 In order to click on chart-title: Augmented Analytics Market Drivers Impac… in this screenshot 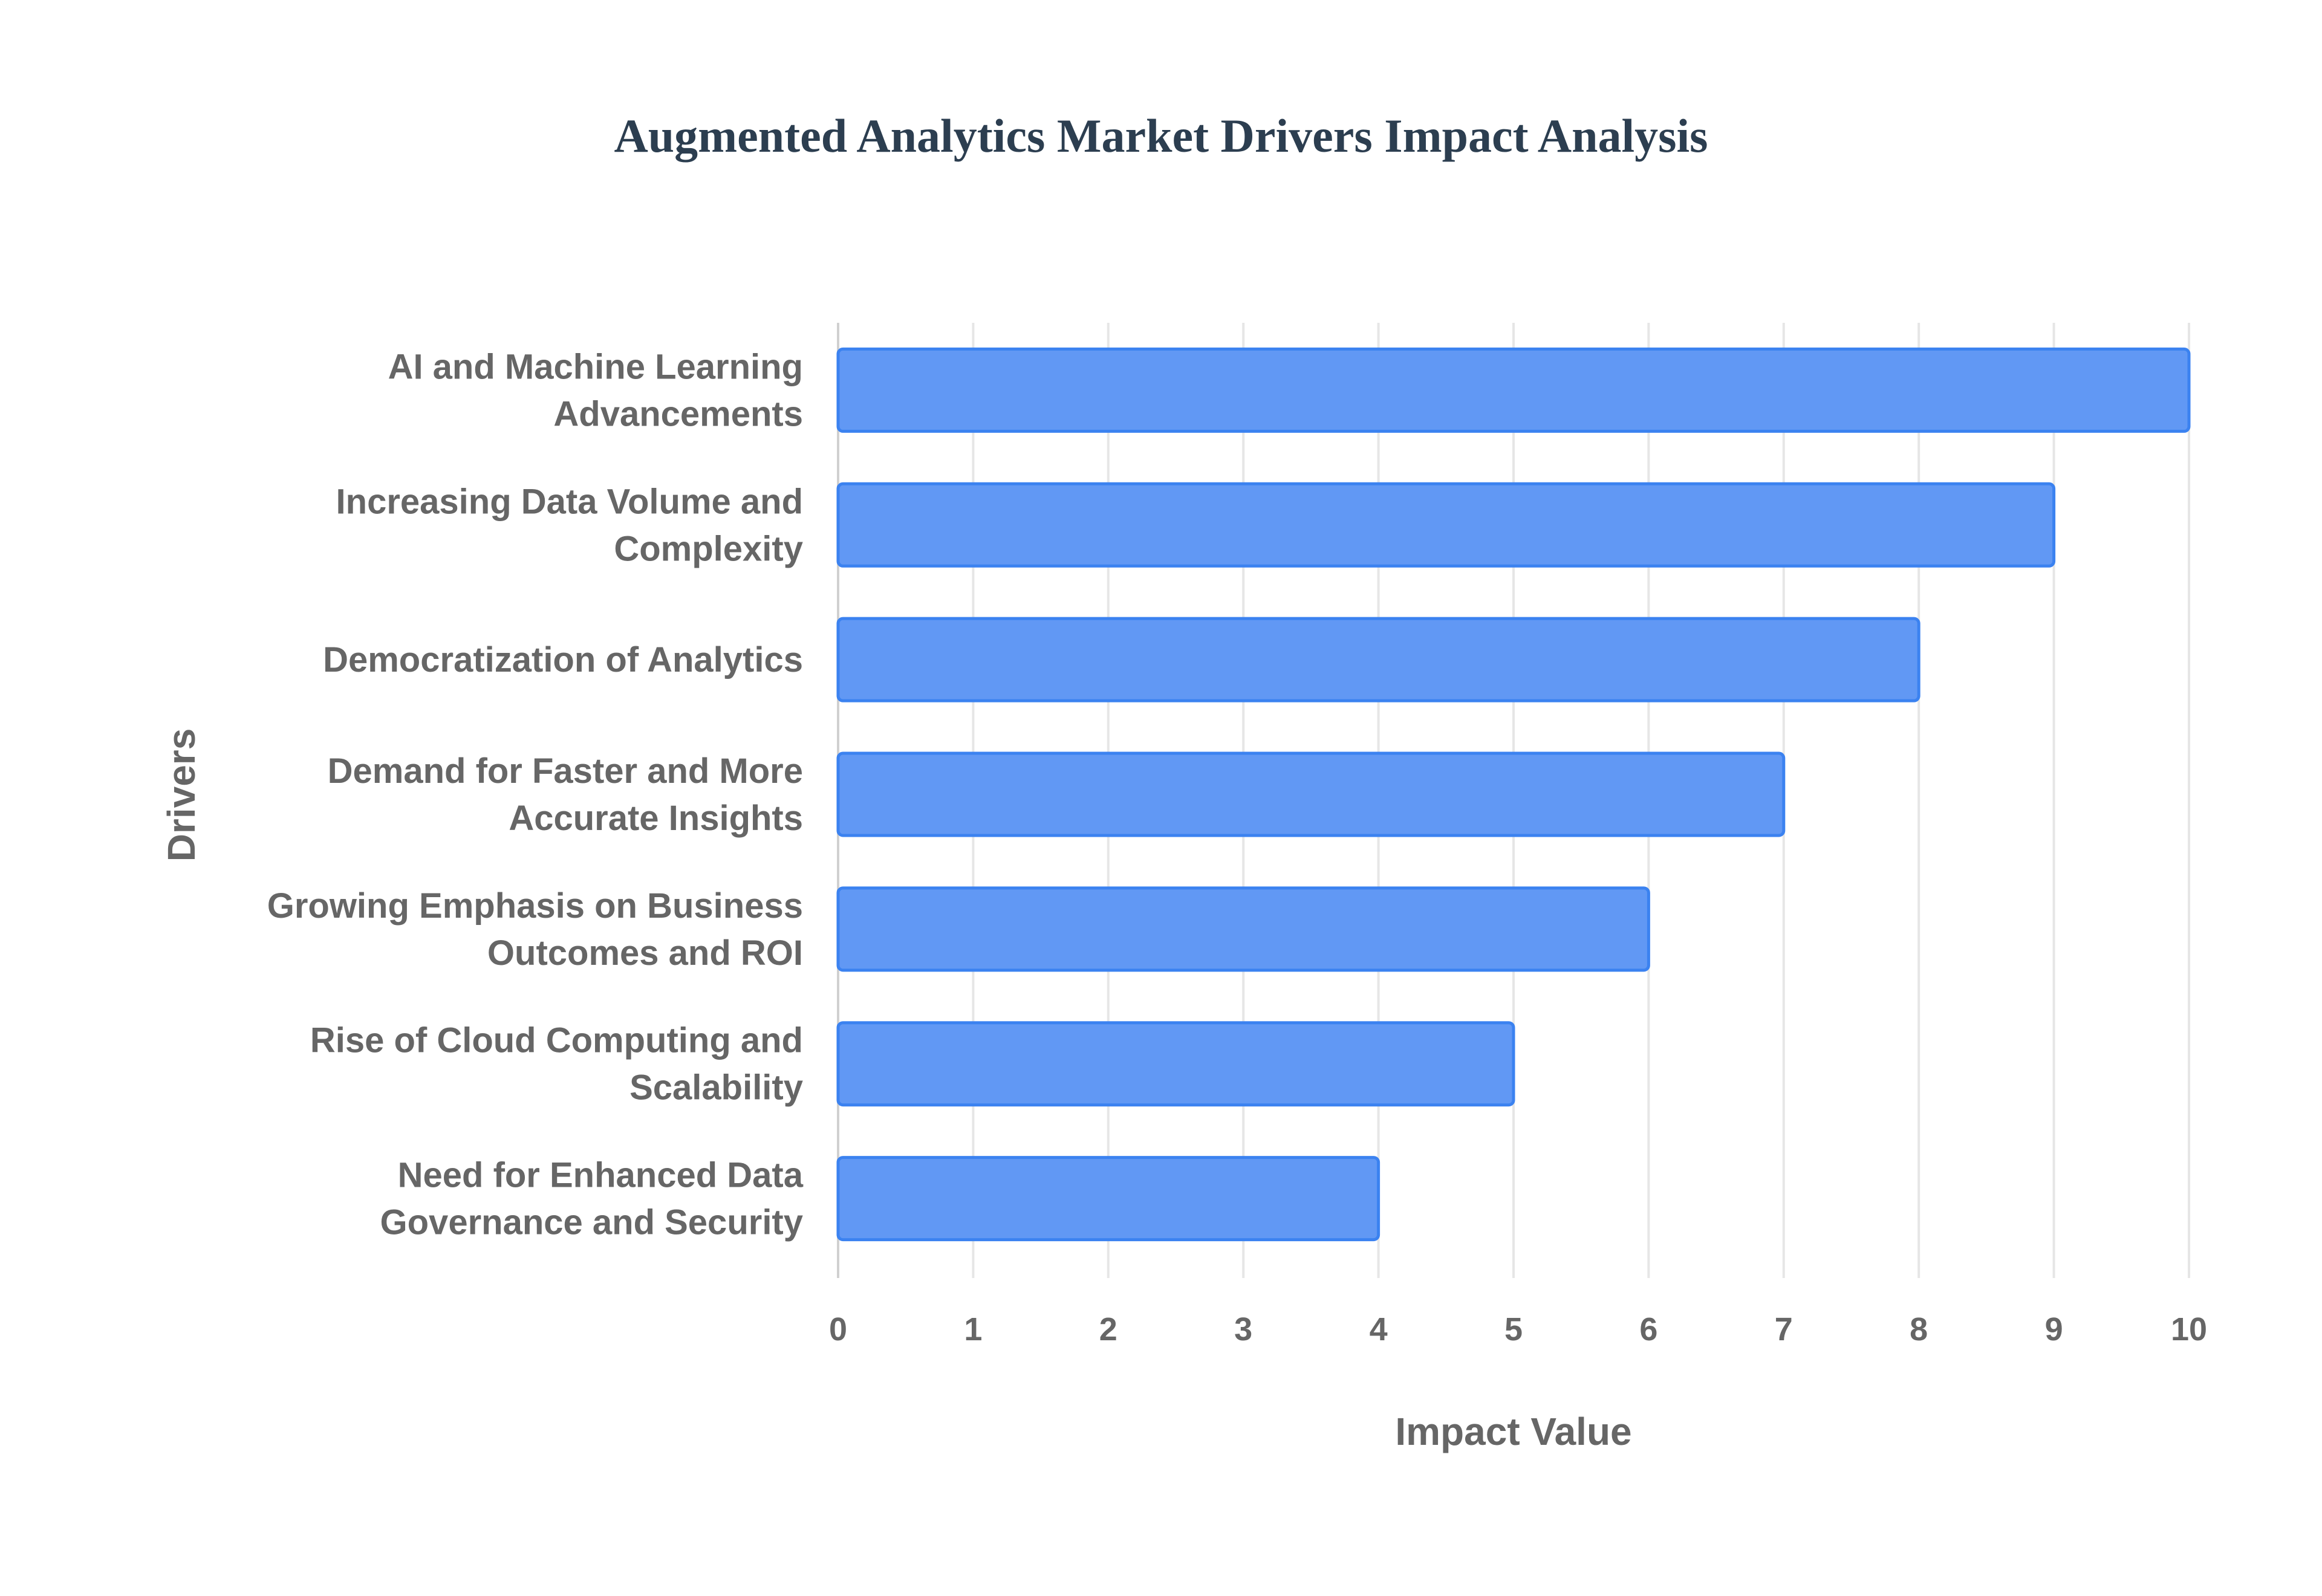, I will do `click(1161, 135)`.